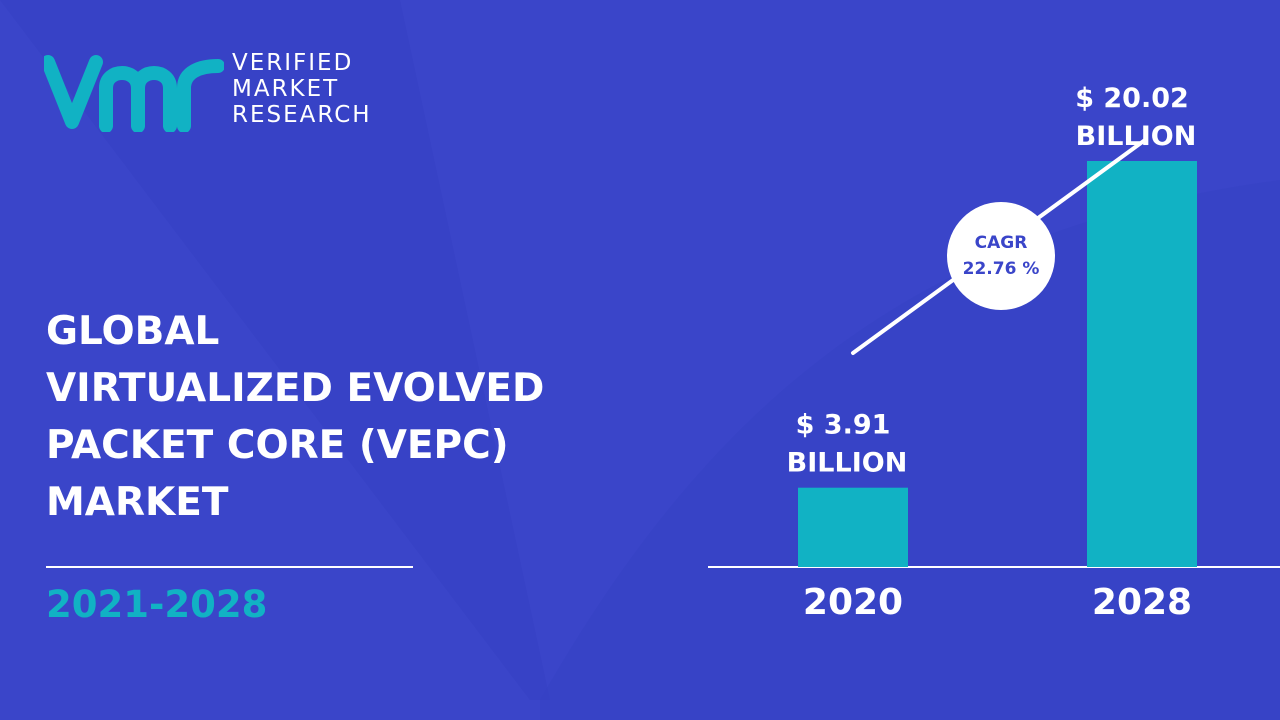  Describe the element at coordinates (157, 604) in the screenshot. I see `forecast-period: 2021-2028` at that location.